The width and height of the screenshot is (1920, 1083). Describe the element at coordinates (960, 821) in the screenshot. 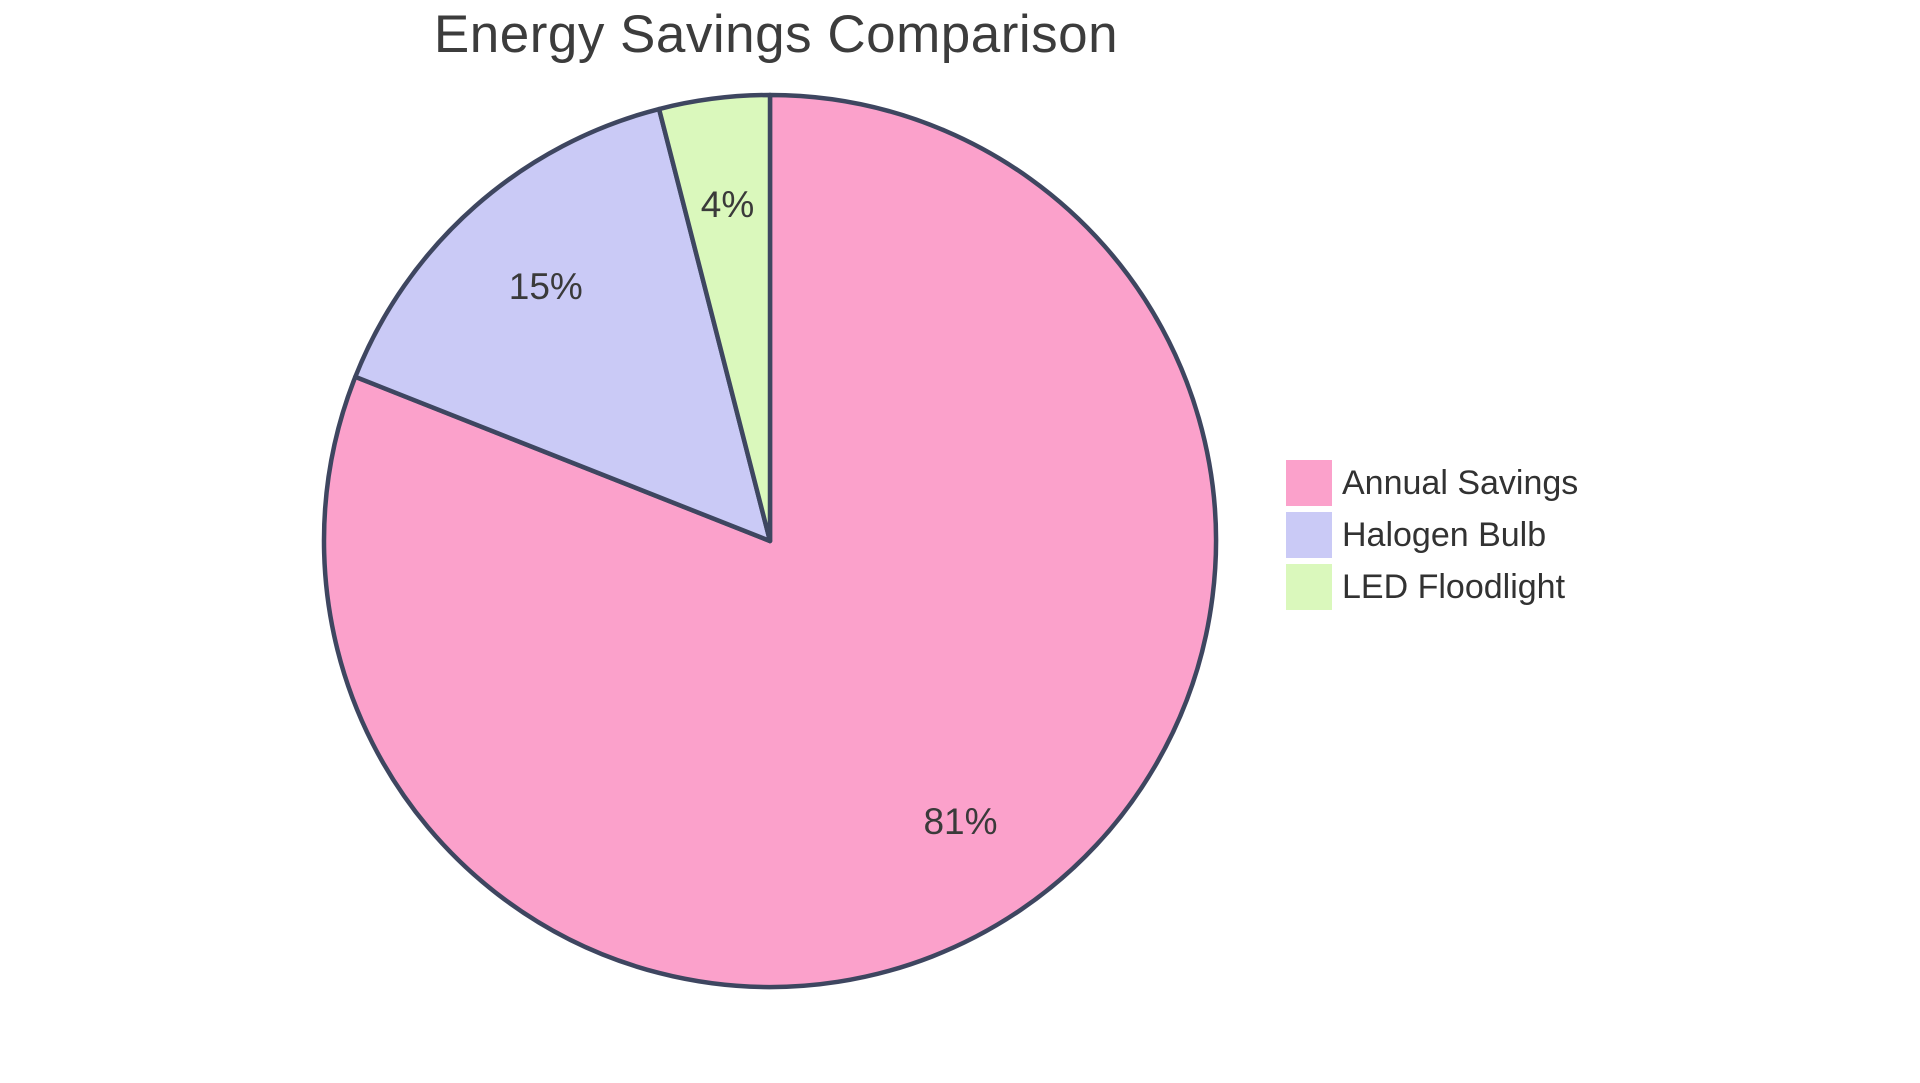

I see `slice-percent-label-annual-savings: 81%` at that location.